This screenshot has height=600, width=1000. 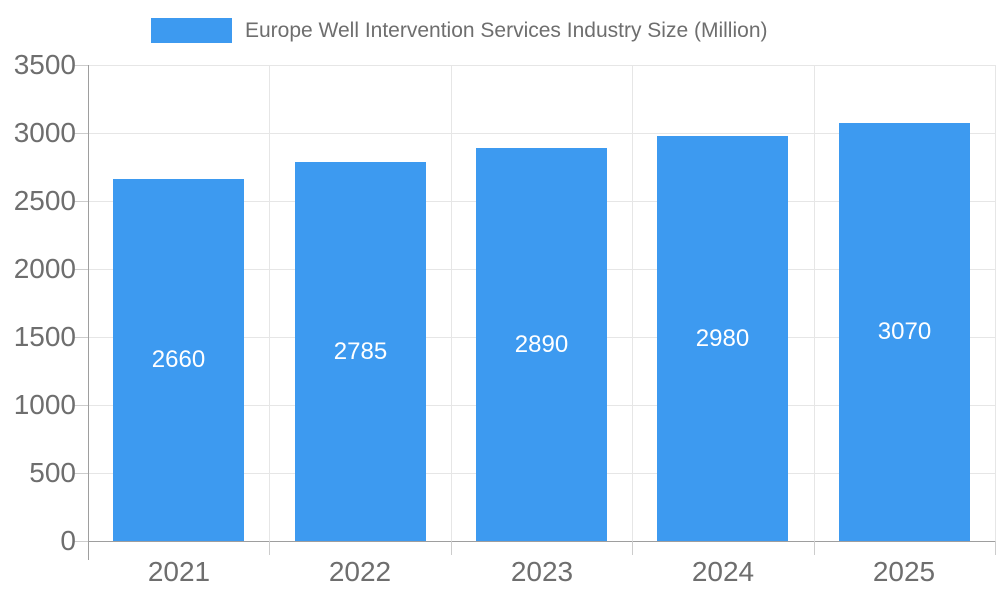 What do you see at coordinates (723, 571) in the screenshot?
I see `x-axis-label: 2024` at bounding box center [723, 571].